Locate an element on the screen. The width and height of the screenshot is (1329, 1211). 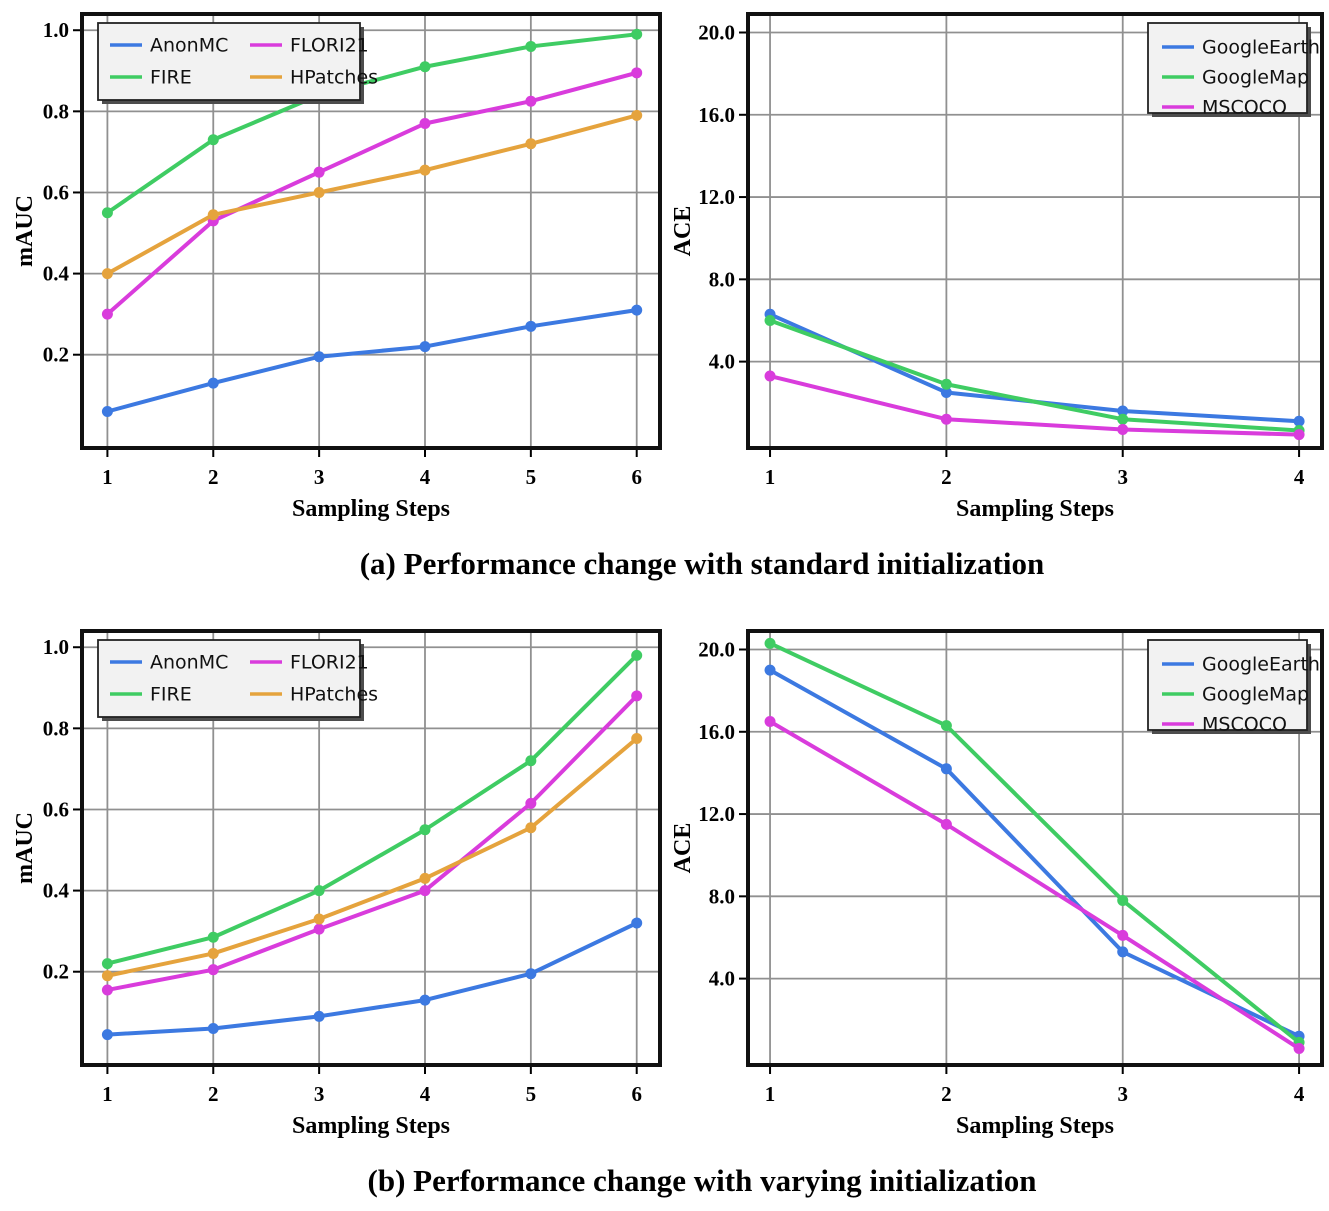
y-tick-label: 12.0 is located at coordinates (716, 814).